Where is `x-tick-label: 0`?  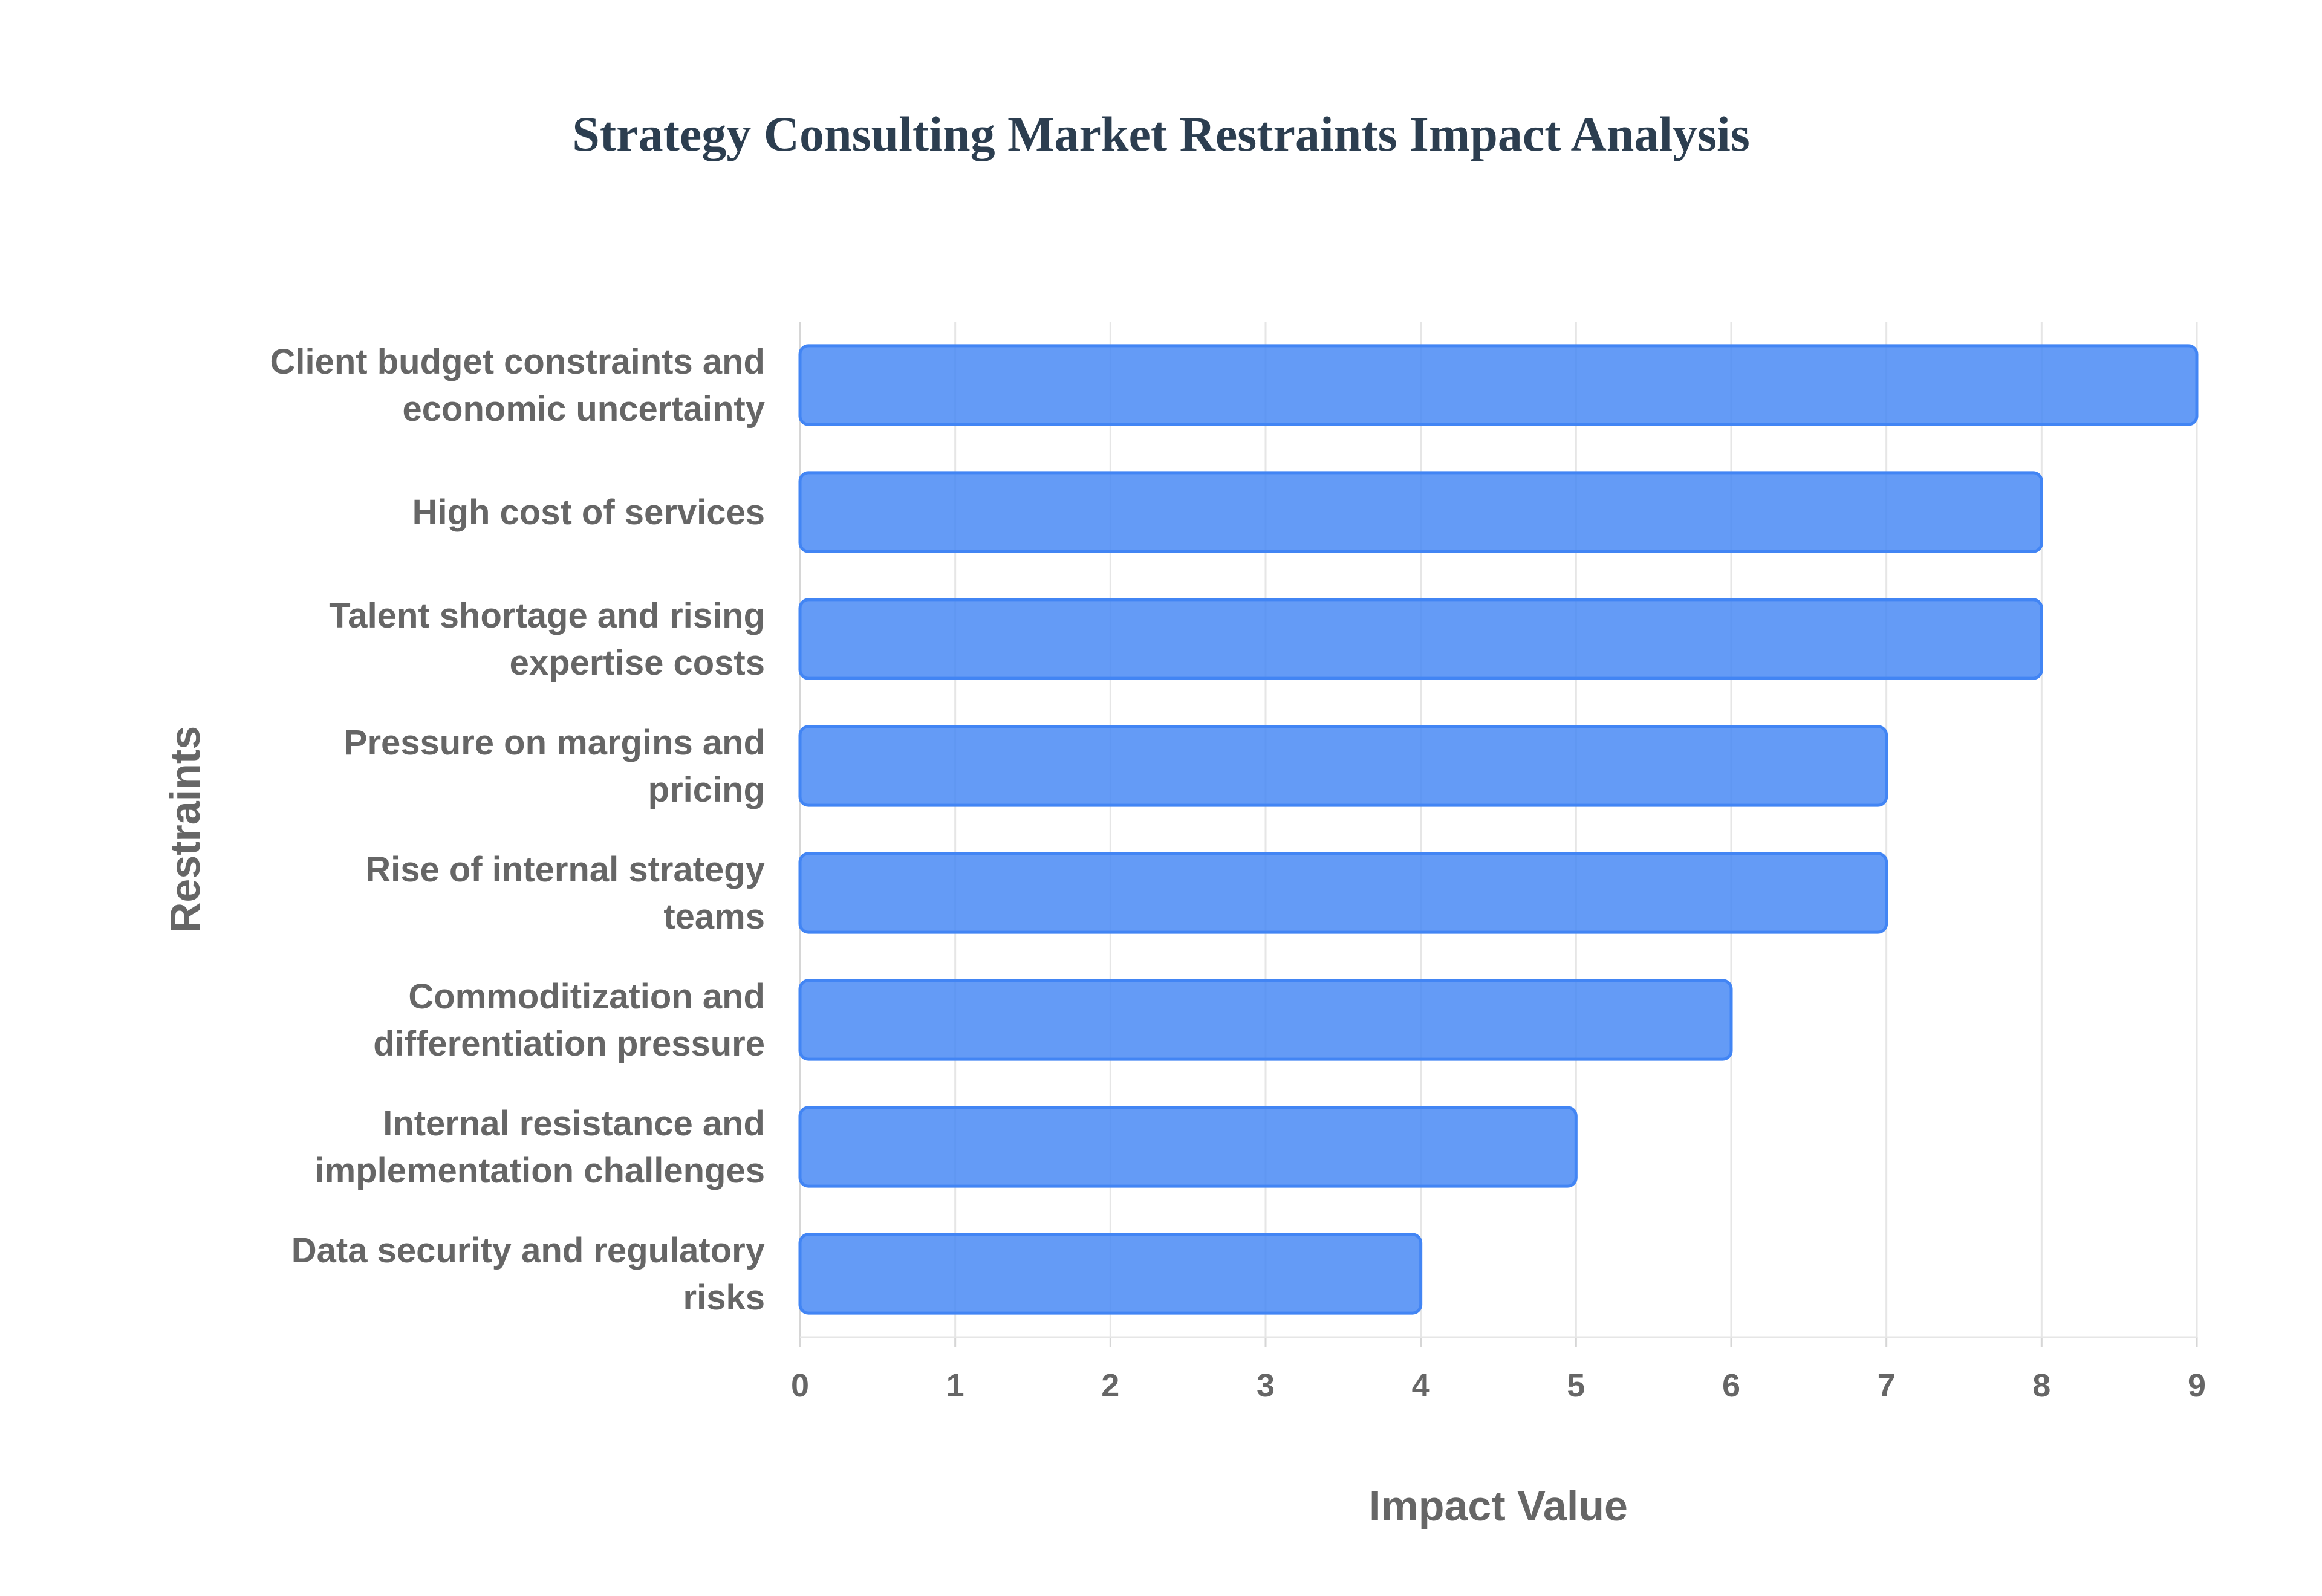
x-tick-label: 0 is located at coordinates (800, 1385).